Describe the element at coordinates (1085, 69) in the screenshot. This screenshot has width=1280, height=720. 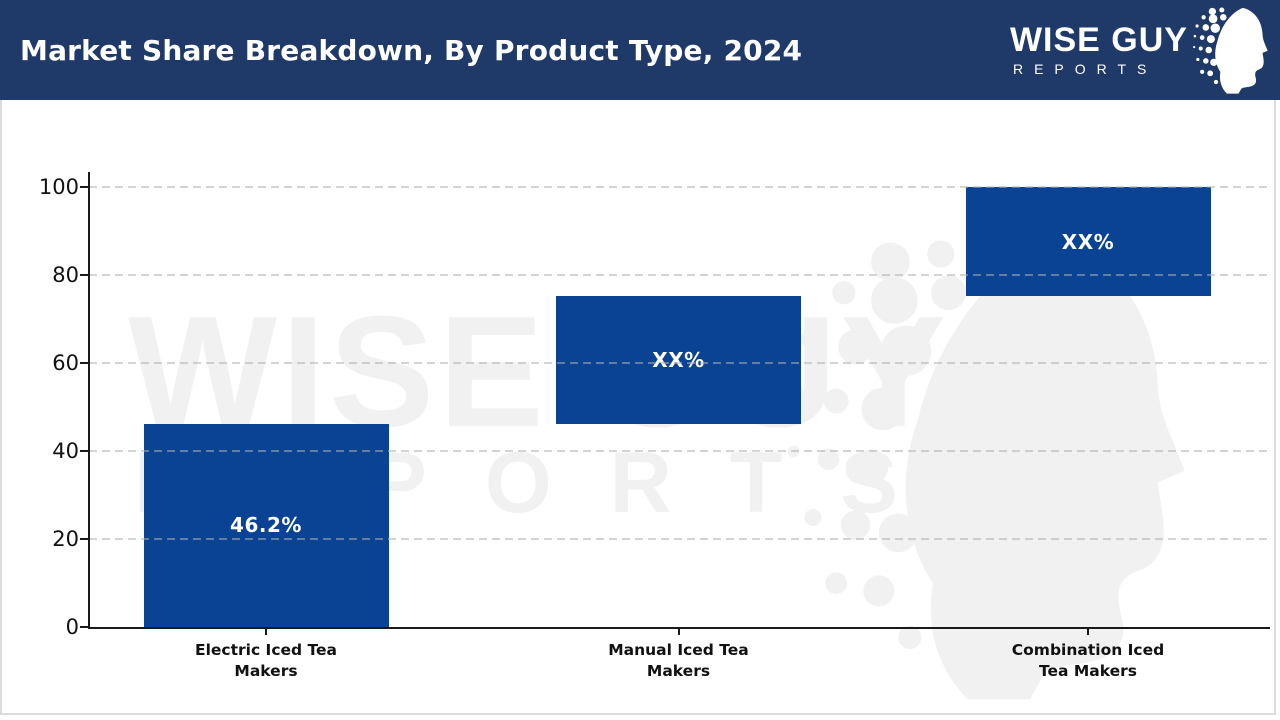
I see `logo-subtitle: REPORTS` at that location.